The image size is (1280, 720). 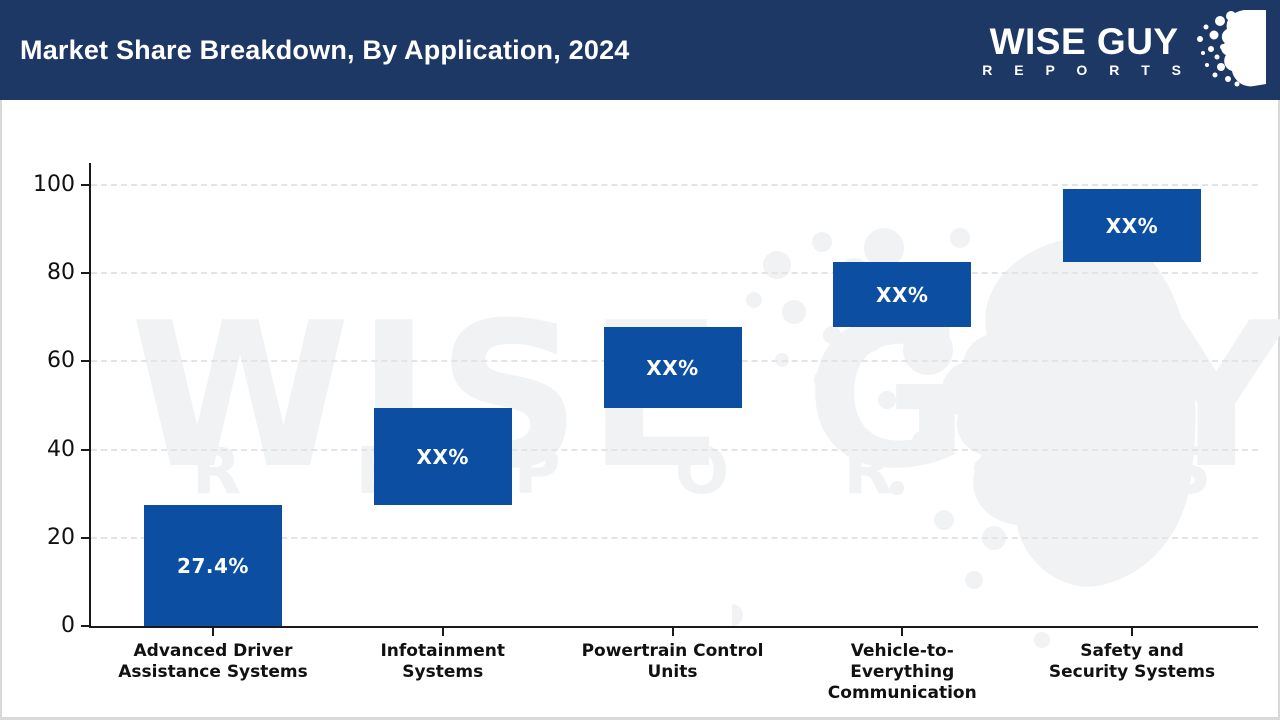 What do you see at coordinates (902, 672) in the screenshot?
I see `category-label-4: Vehicle-to- Everything Communication` at bounding box center [902, 672].